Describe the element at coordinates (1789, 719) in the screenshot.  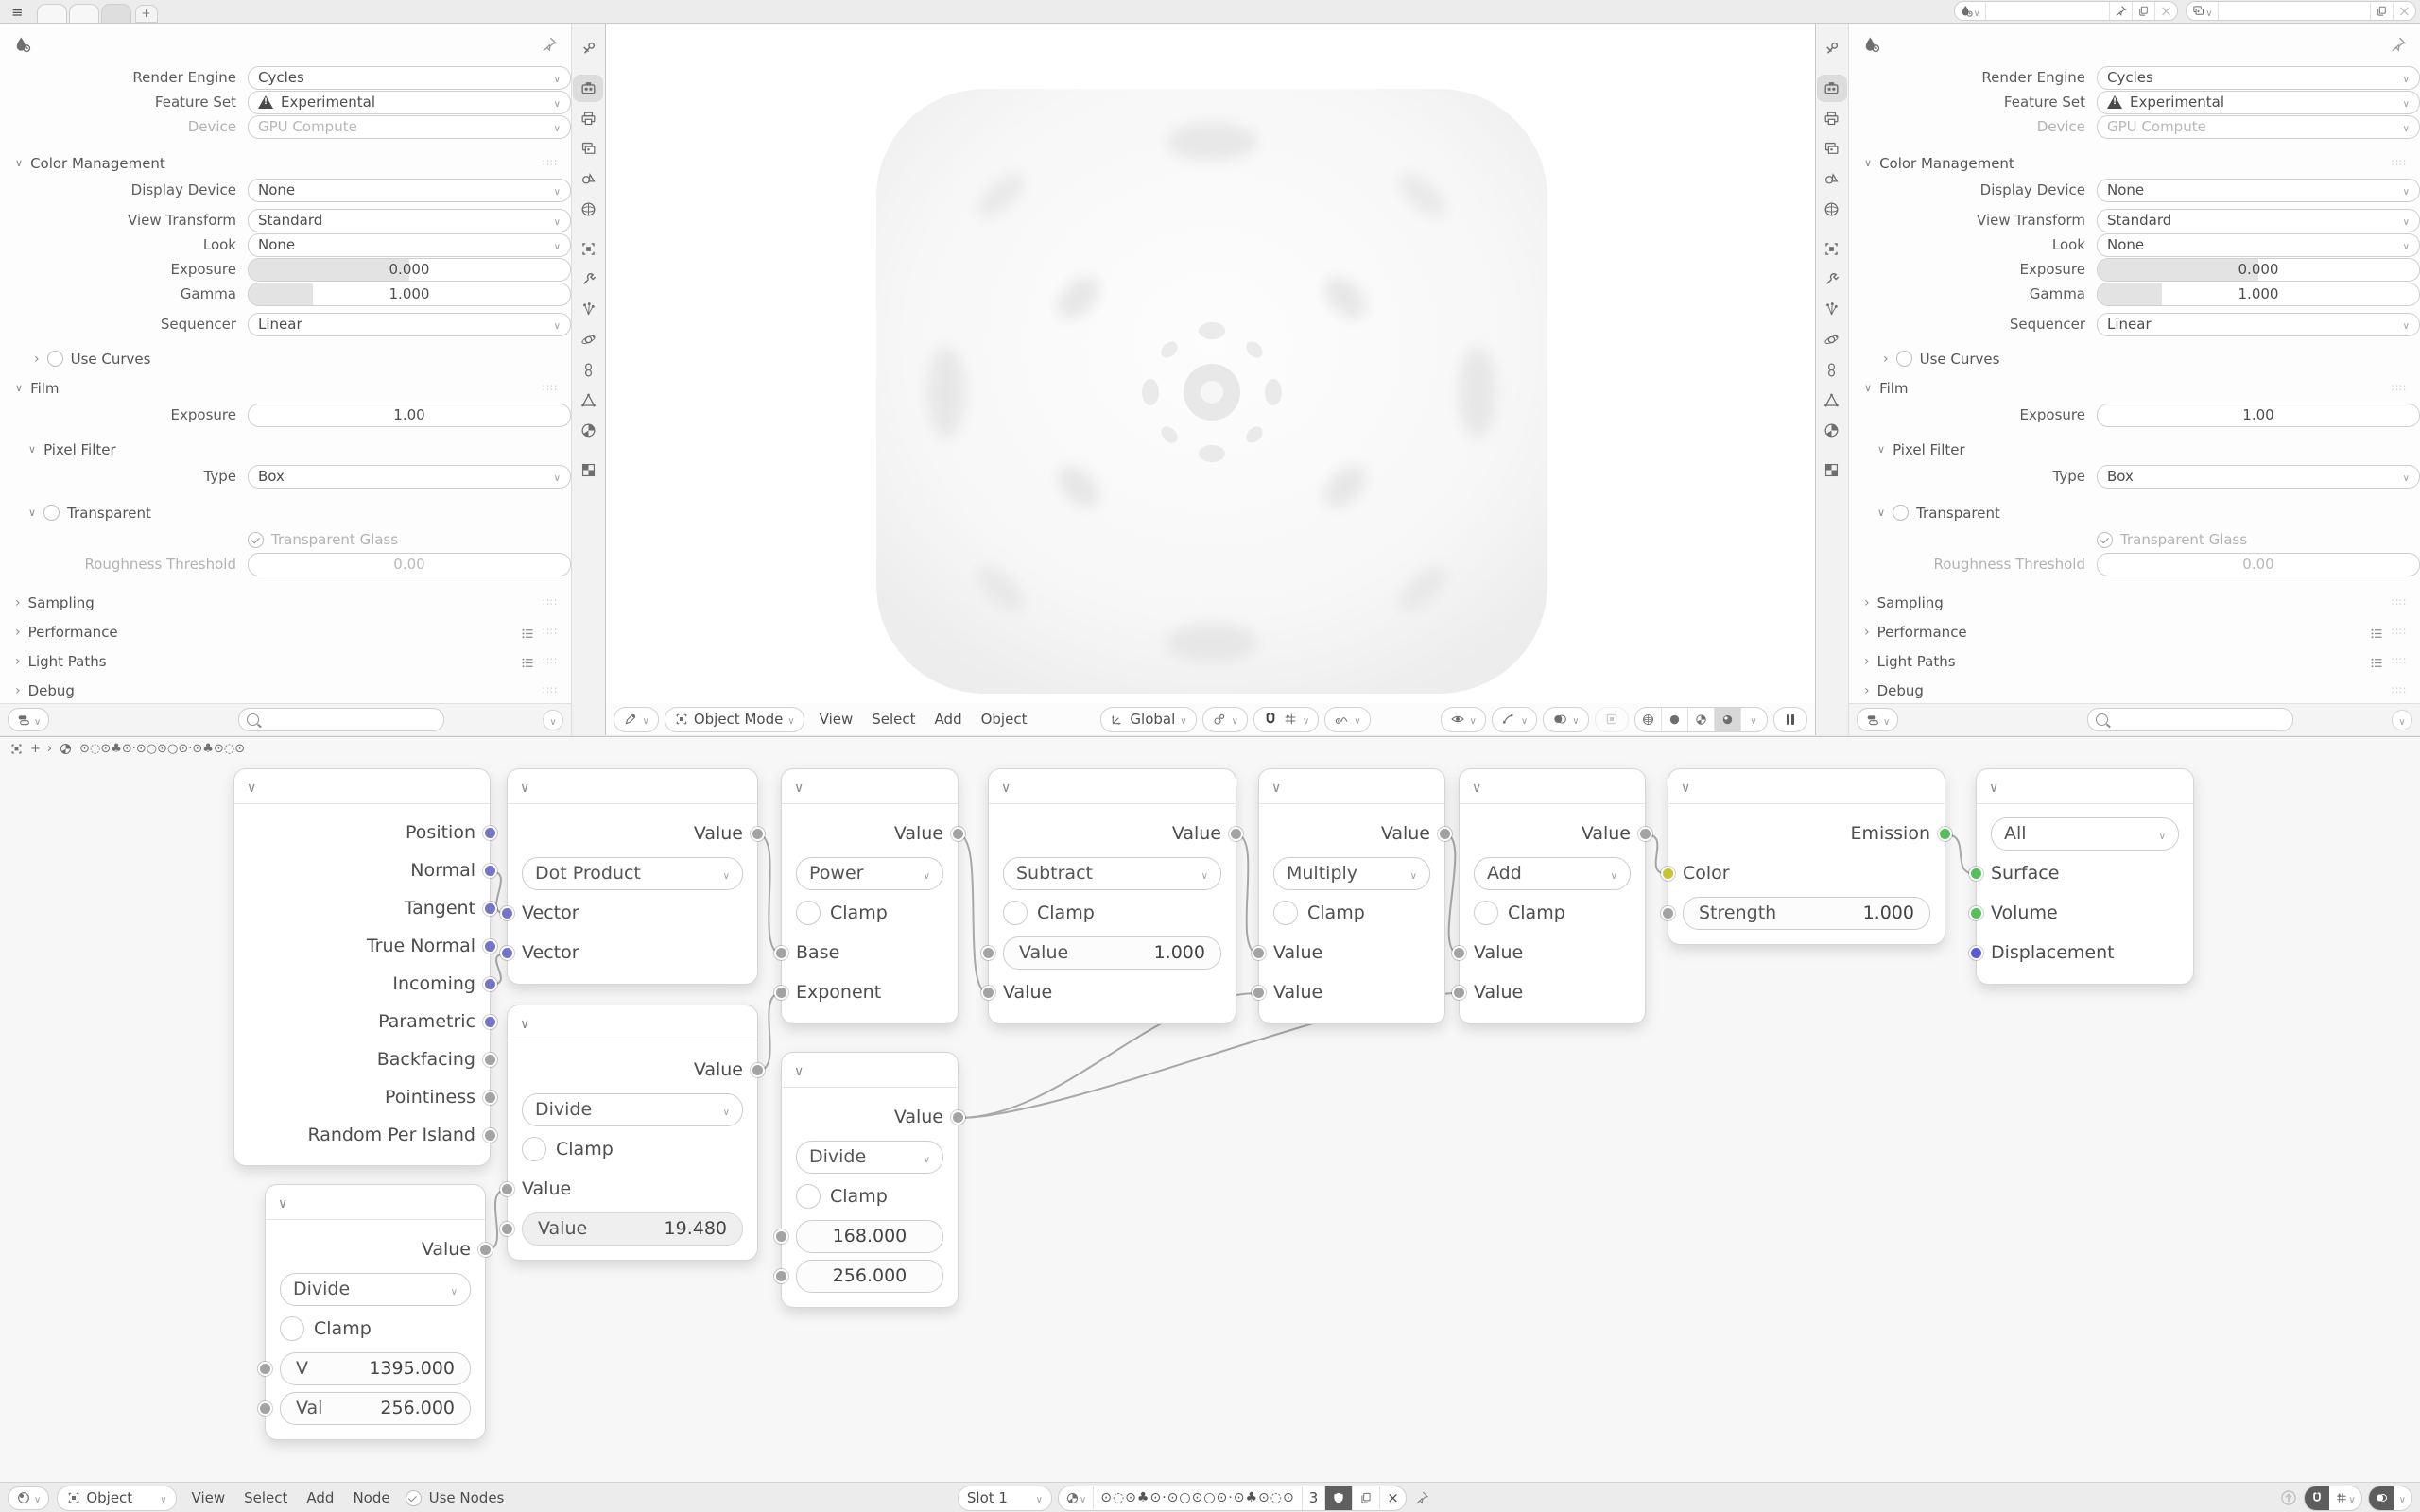
I see `render-pause-button` at that location.